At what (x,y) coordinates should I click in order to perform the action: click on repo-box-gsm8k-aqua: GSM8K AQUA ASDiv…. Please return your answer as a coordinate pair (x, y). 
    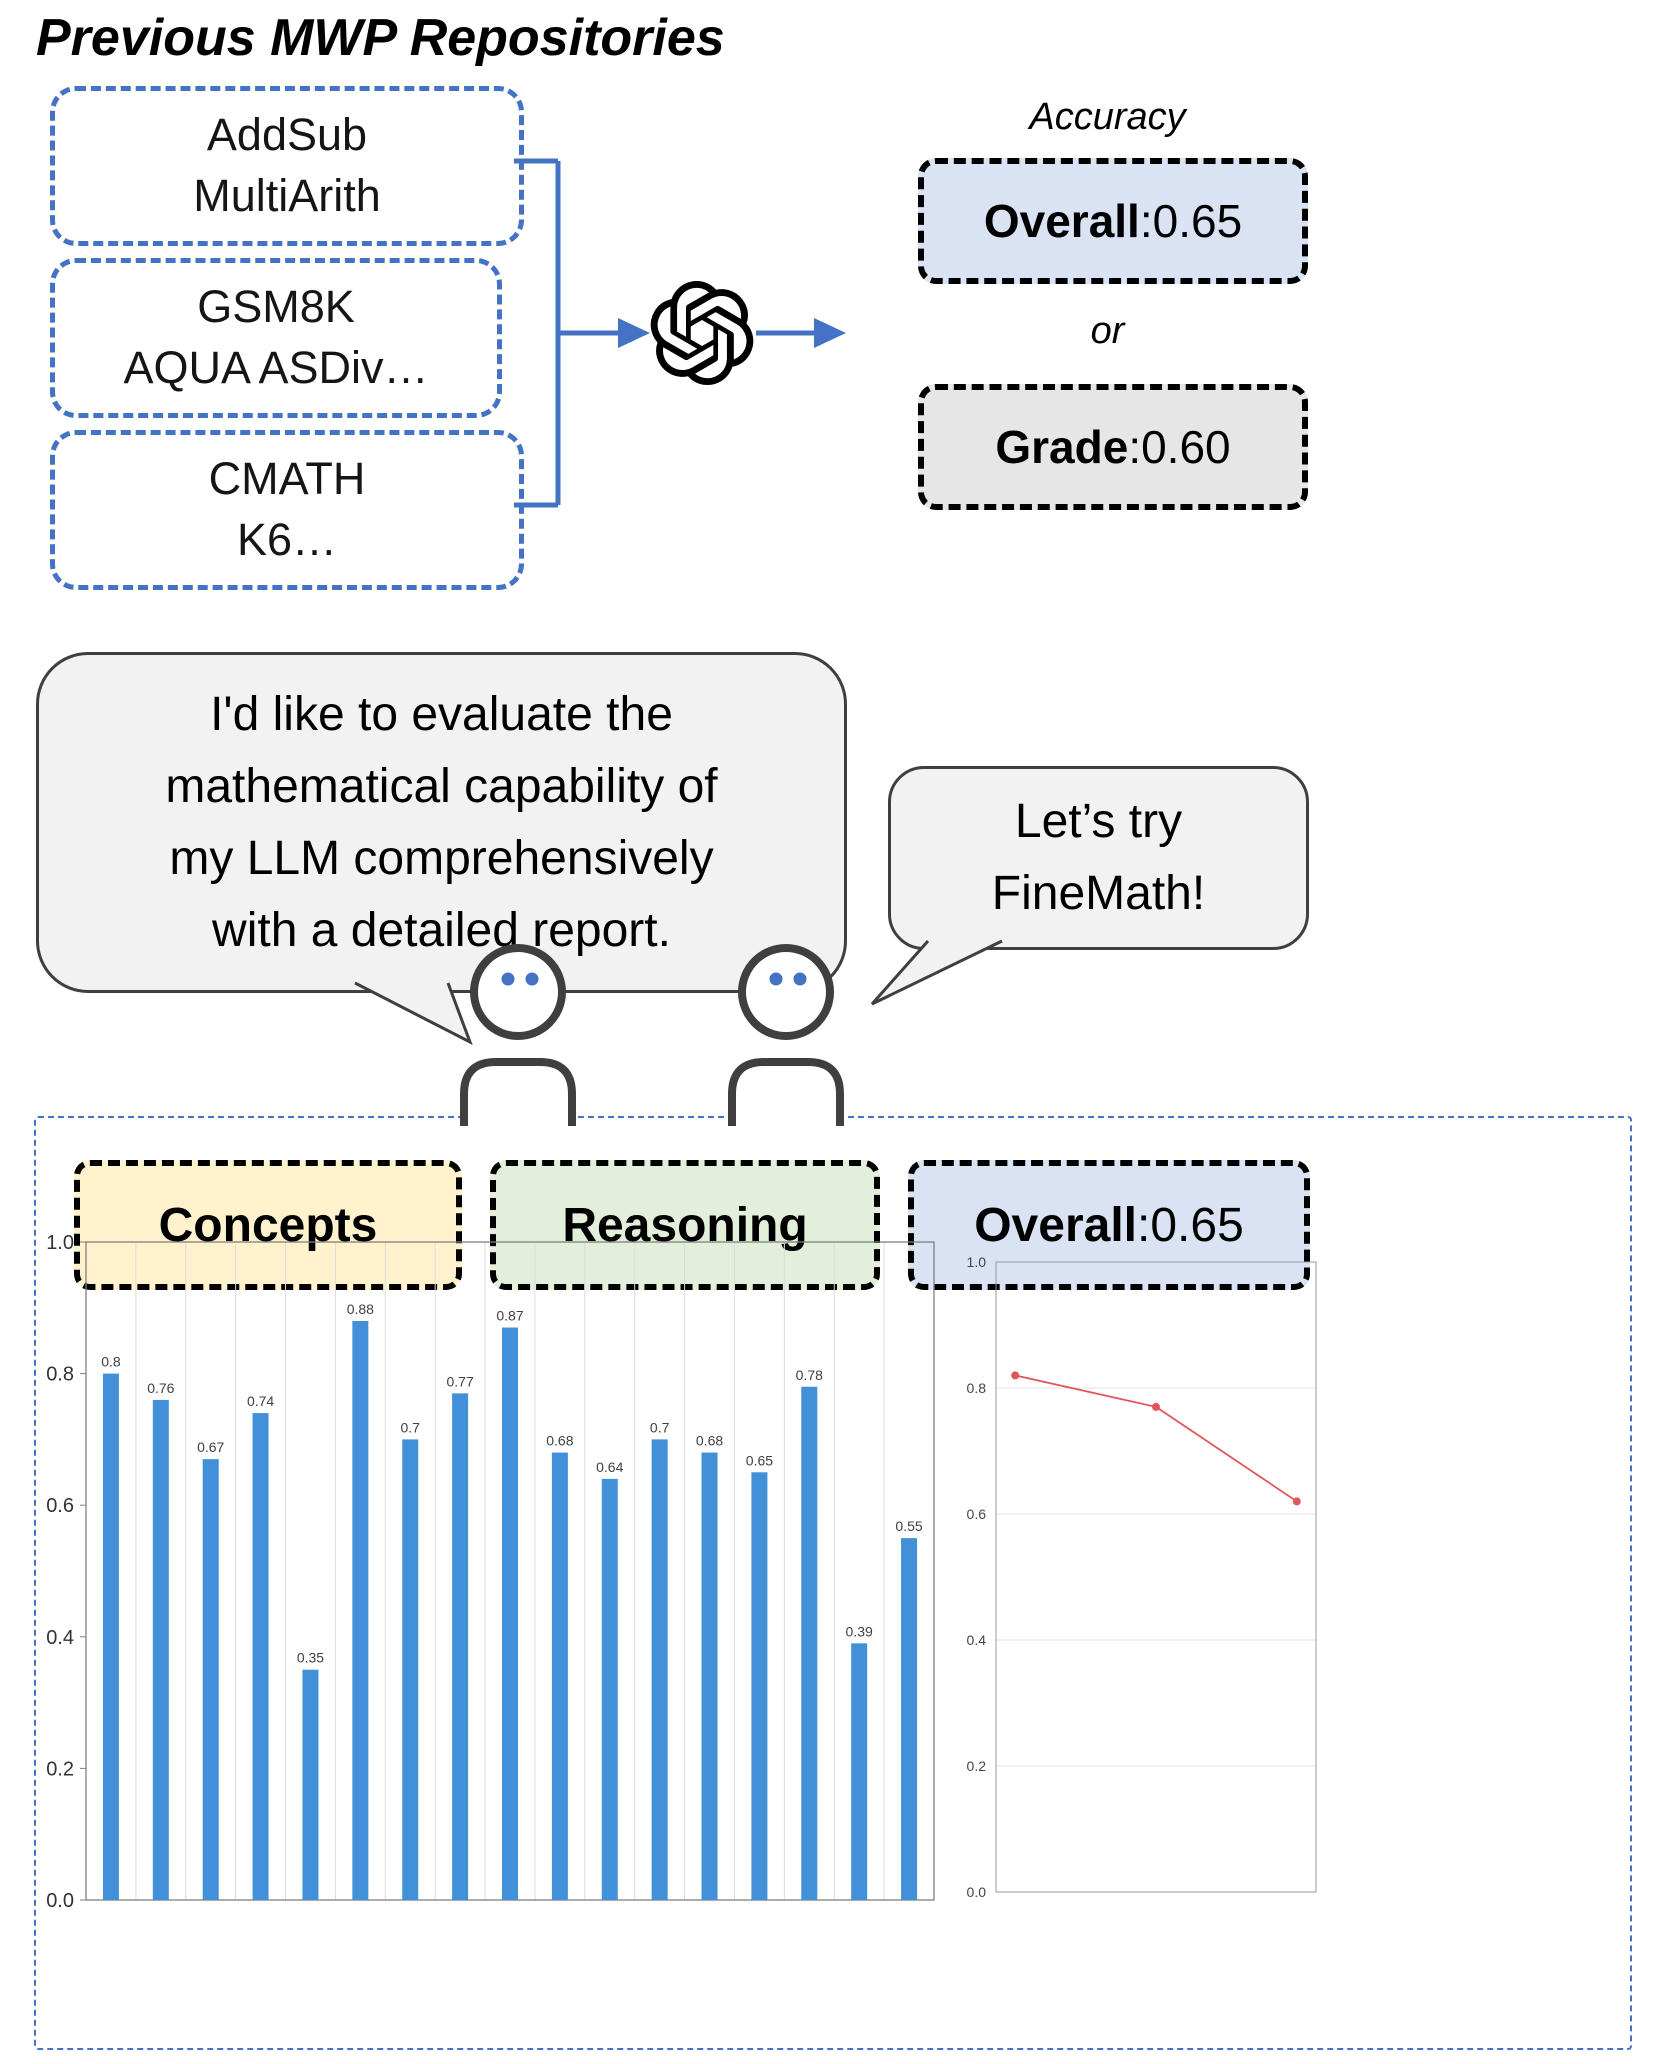
    Looking at the image, I should click on (276, 338).